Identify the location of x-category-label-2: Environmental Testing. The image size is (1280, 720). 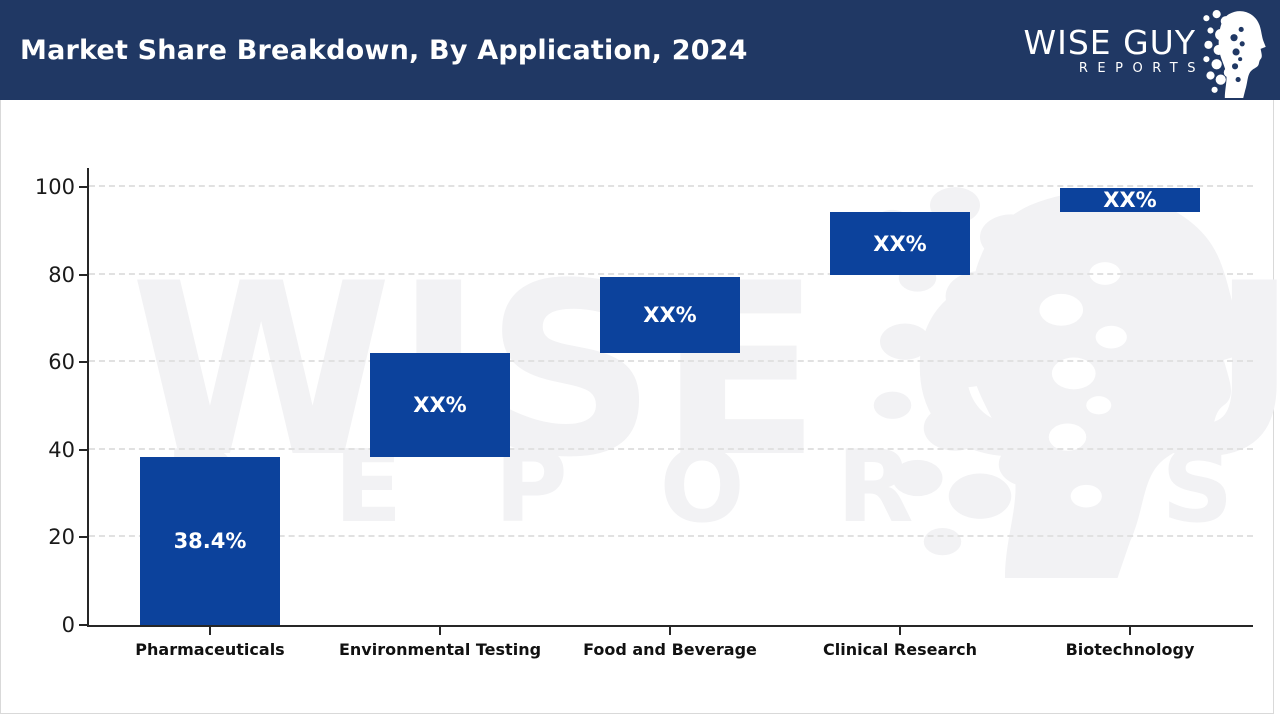
(440, 649).